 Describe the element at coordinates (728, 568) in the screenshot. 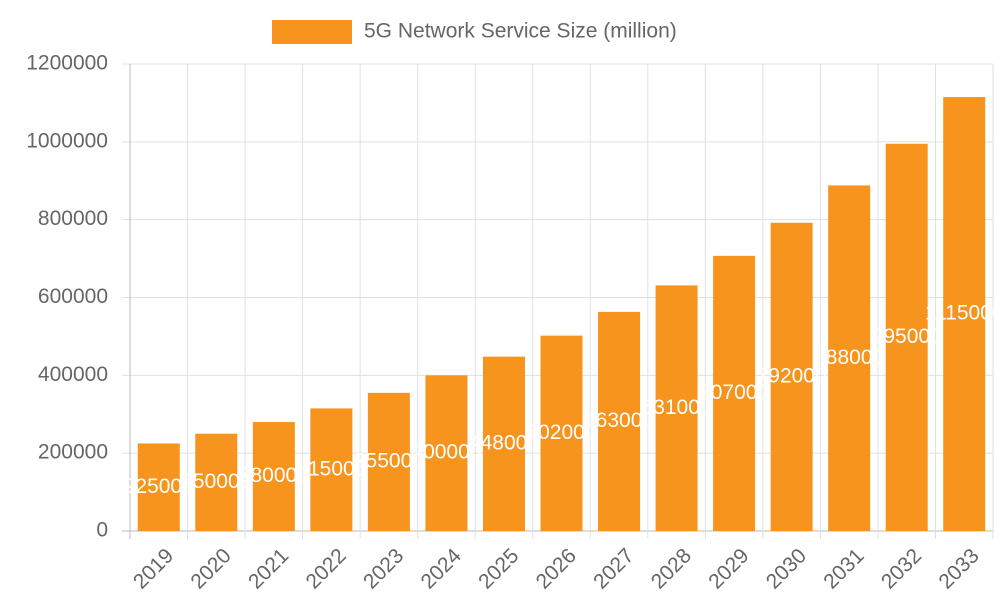

I see `x-tick-label: 2029` at that location.